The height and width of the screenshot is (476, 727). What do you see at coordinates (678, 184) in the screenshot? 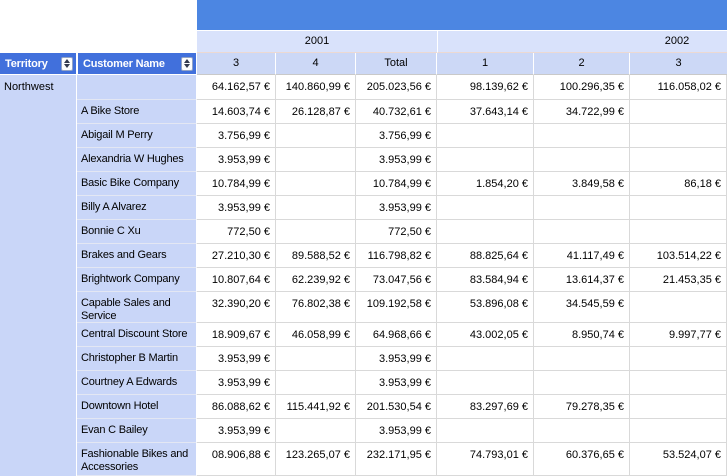
I see `value-cell: 86,18 €` at bounding box center [678, 184].